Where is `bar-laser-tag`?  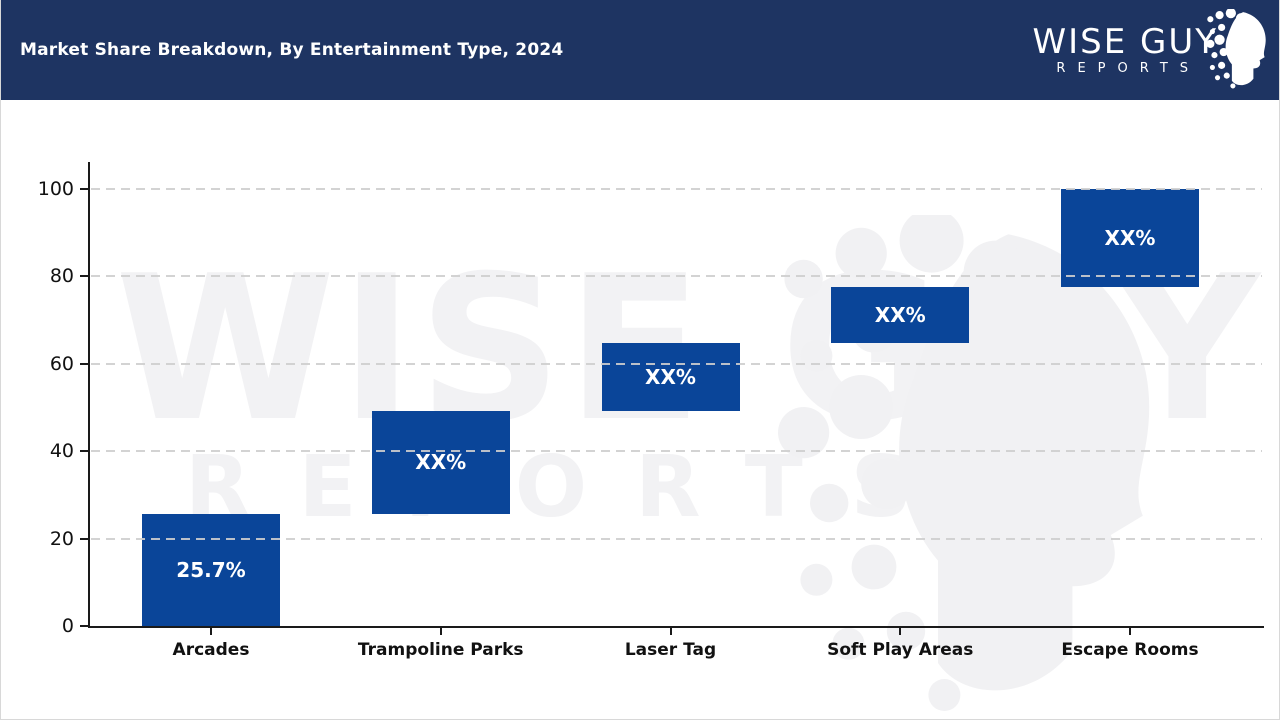 bar-laser-tag is located at coordinates (670, 377).